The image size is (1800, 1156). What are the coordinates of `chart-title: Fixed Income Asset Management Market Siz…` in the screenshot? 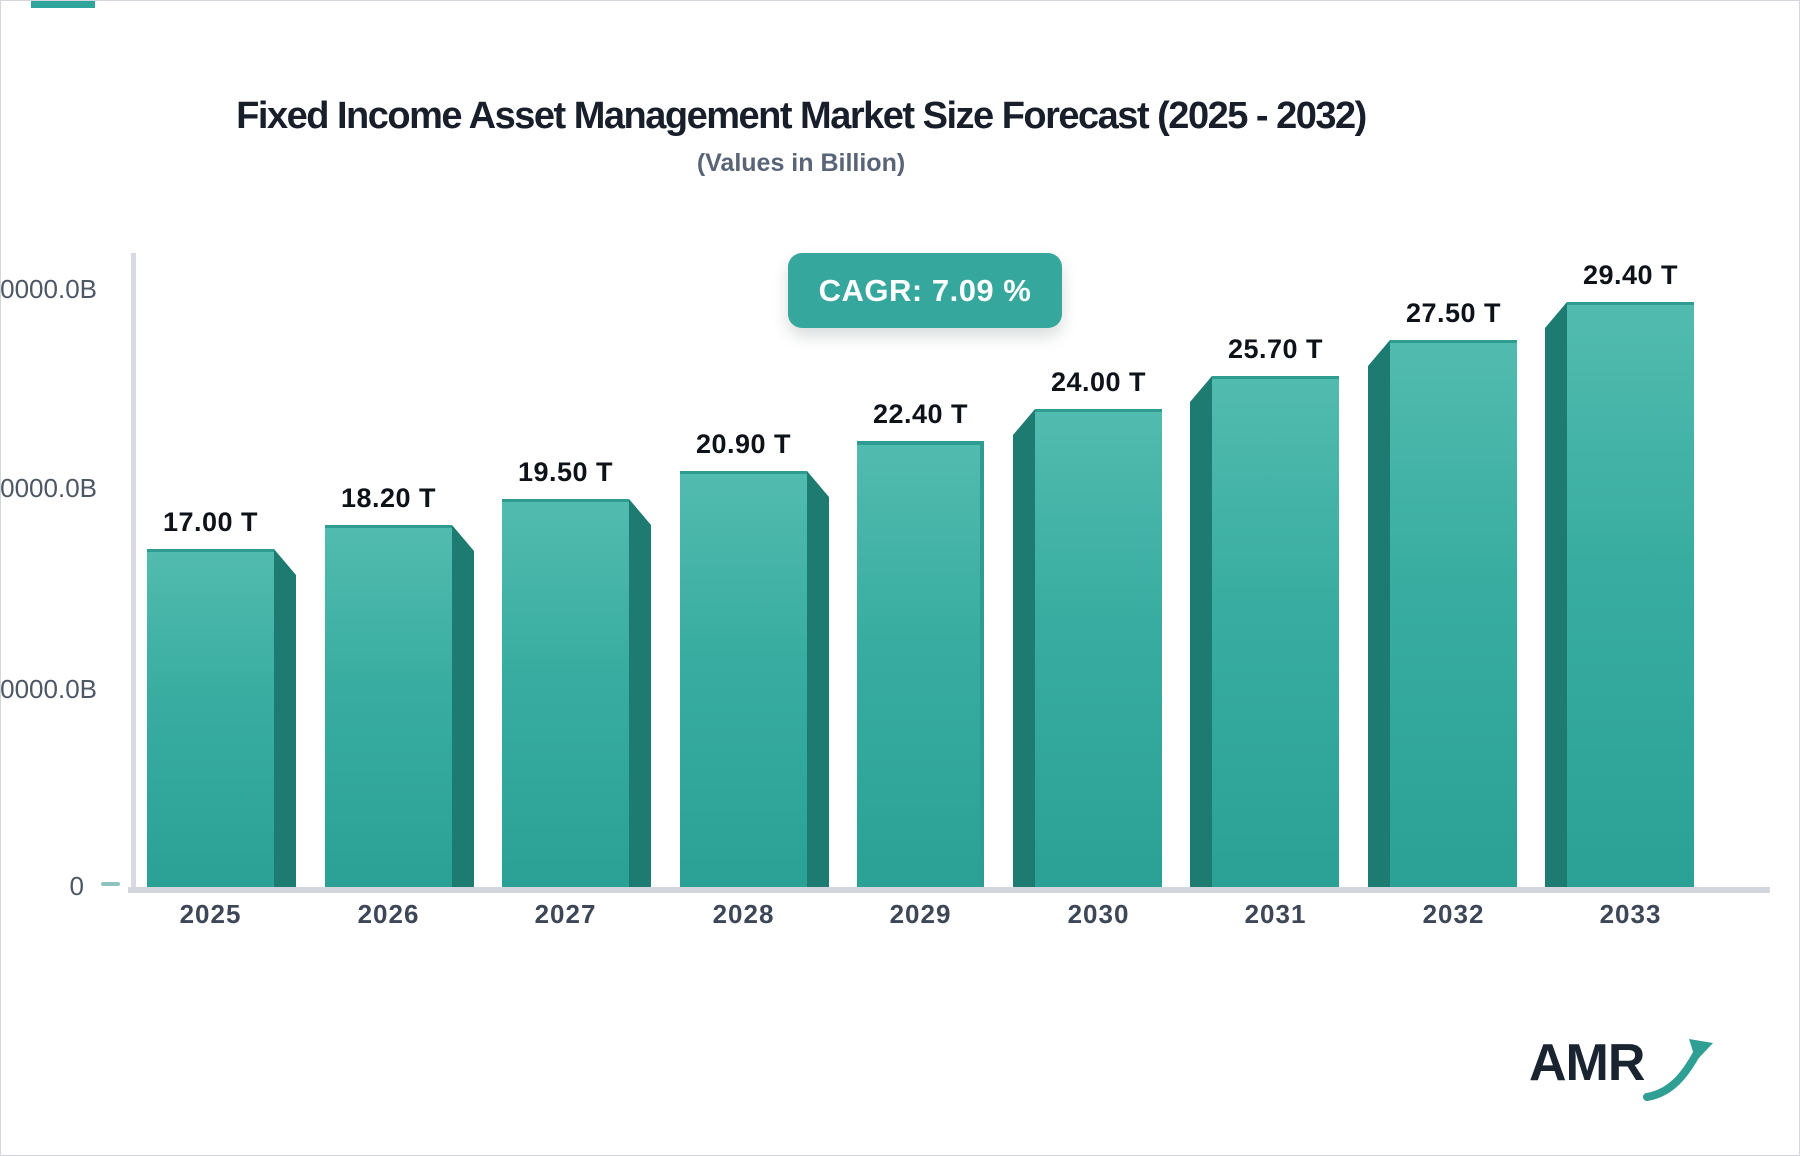 It's located at (801, 116).